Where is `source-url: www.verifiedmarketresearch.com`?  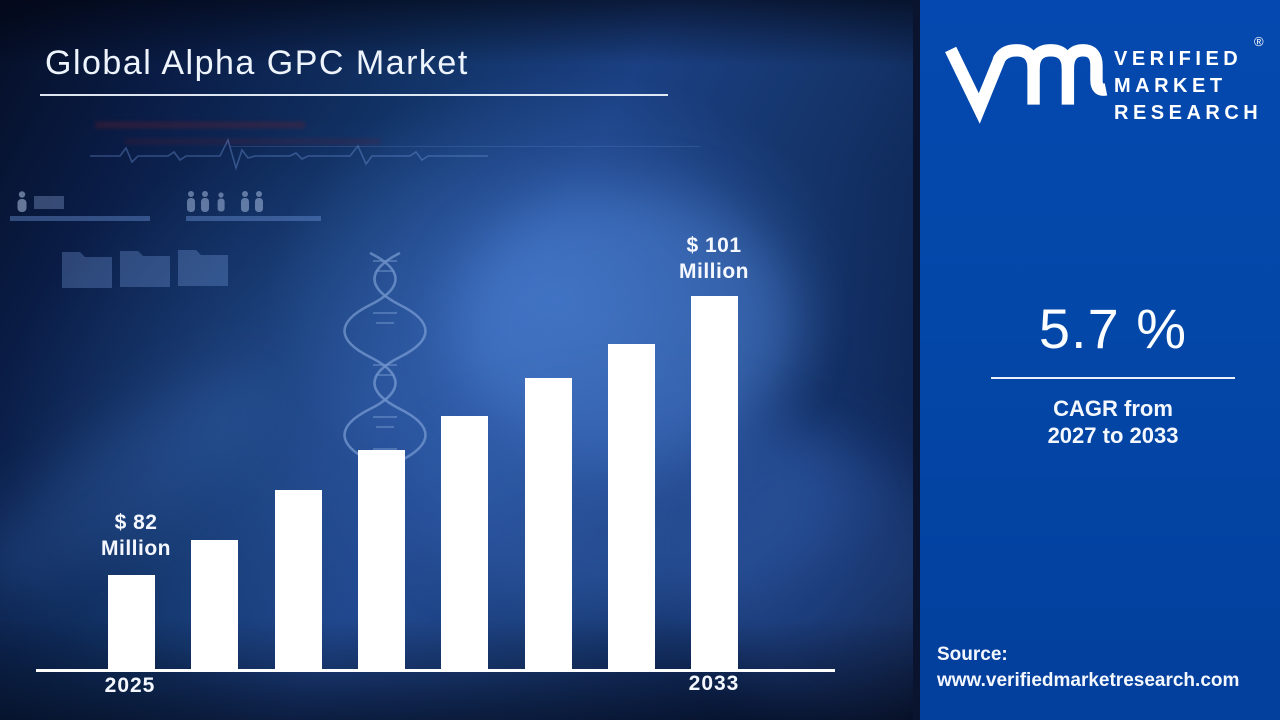
source-url: www.verifiedmarketresearch.com is located at coordinates (1088, 680).